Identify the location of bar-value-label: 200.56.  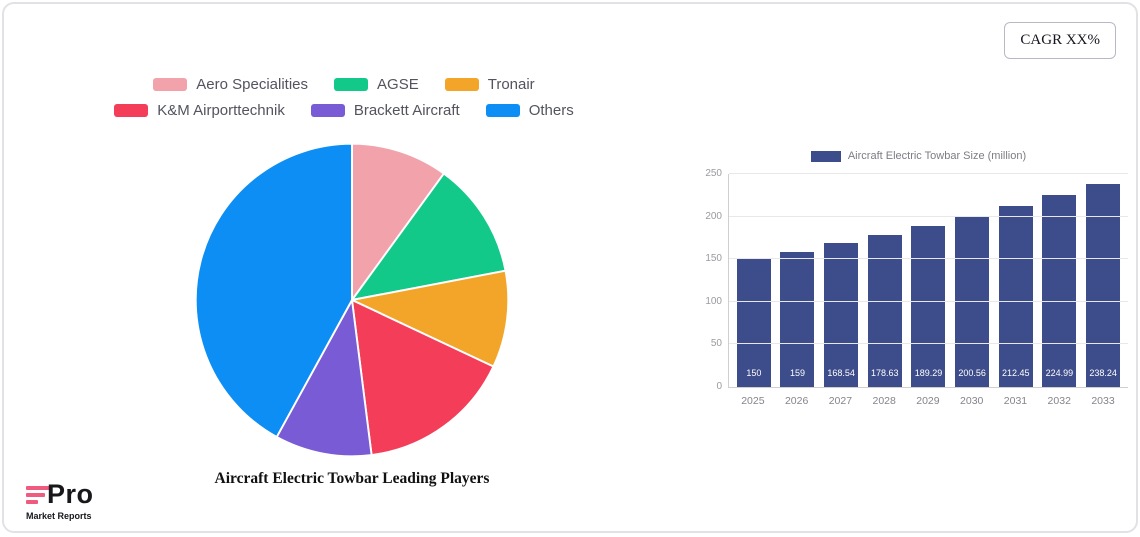
(972, 373).